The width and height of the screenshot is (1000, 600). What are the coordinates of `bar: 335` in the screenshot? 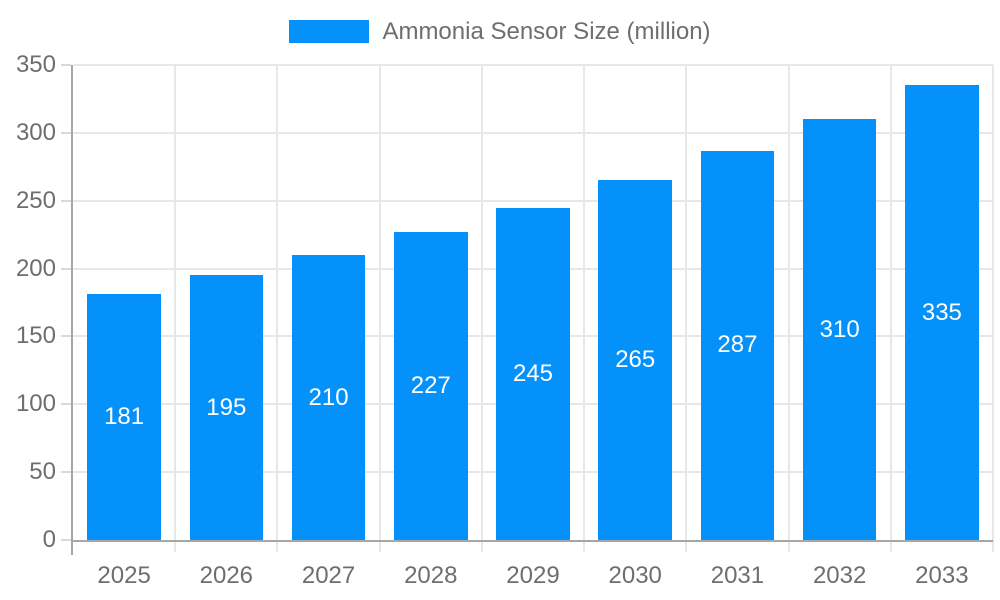 It's located at (942, 312).